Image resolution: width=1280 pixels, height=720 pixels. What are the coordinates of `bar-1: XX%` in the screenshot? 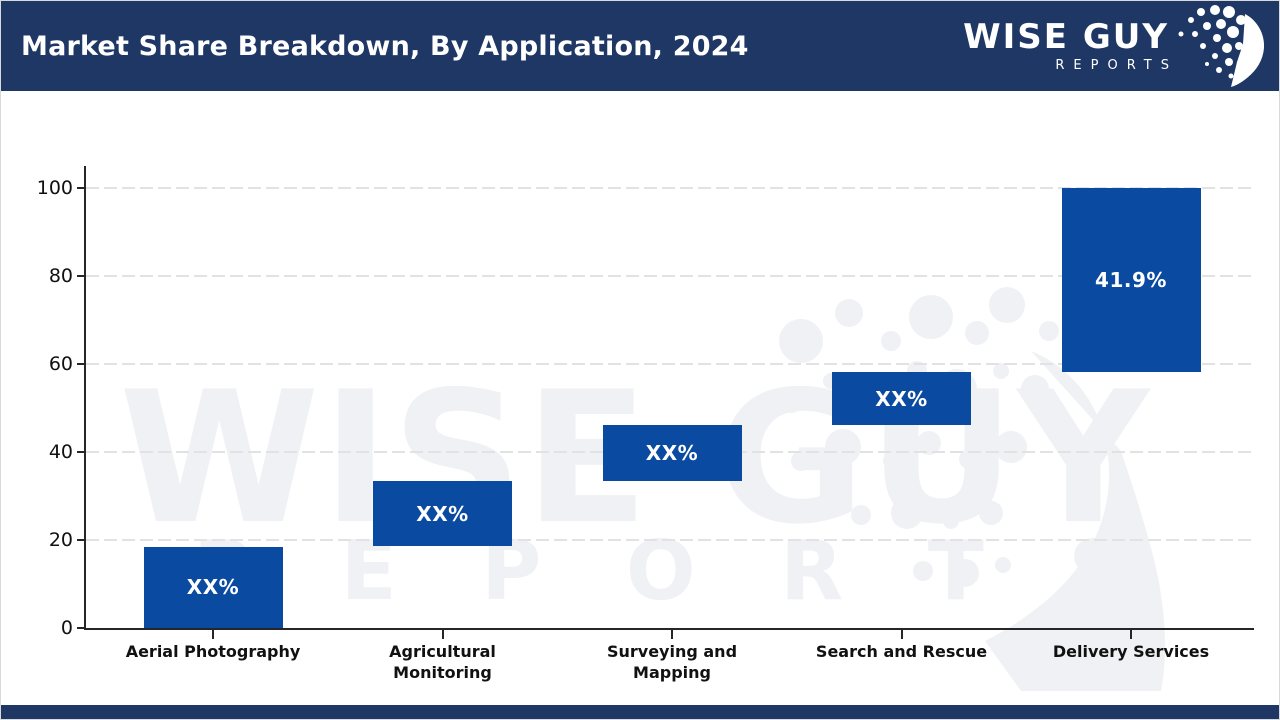 It's located at (442, 513).